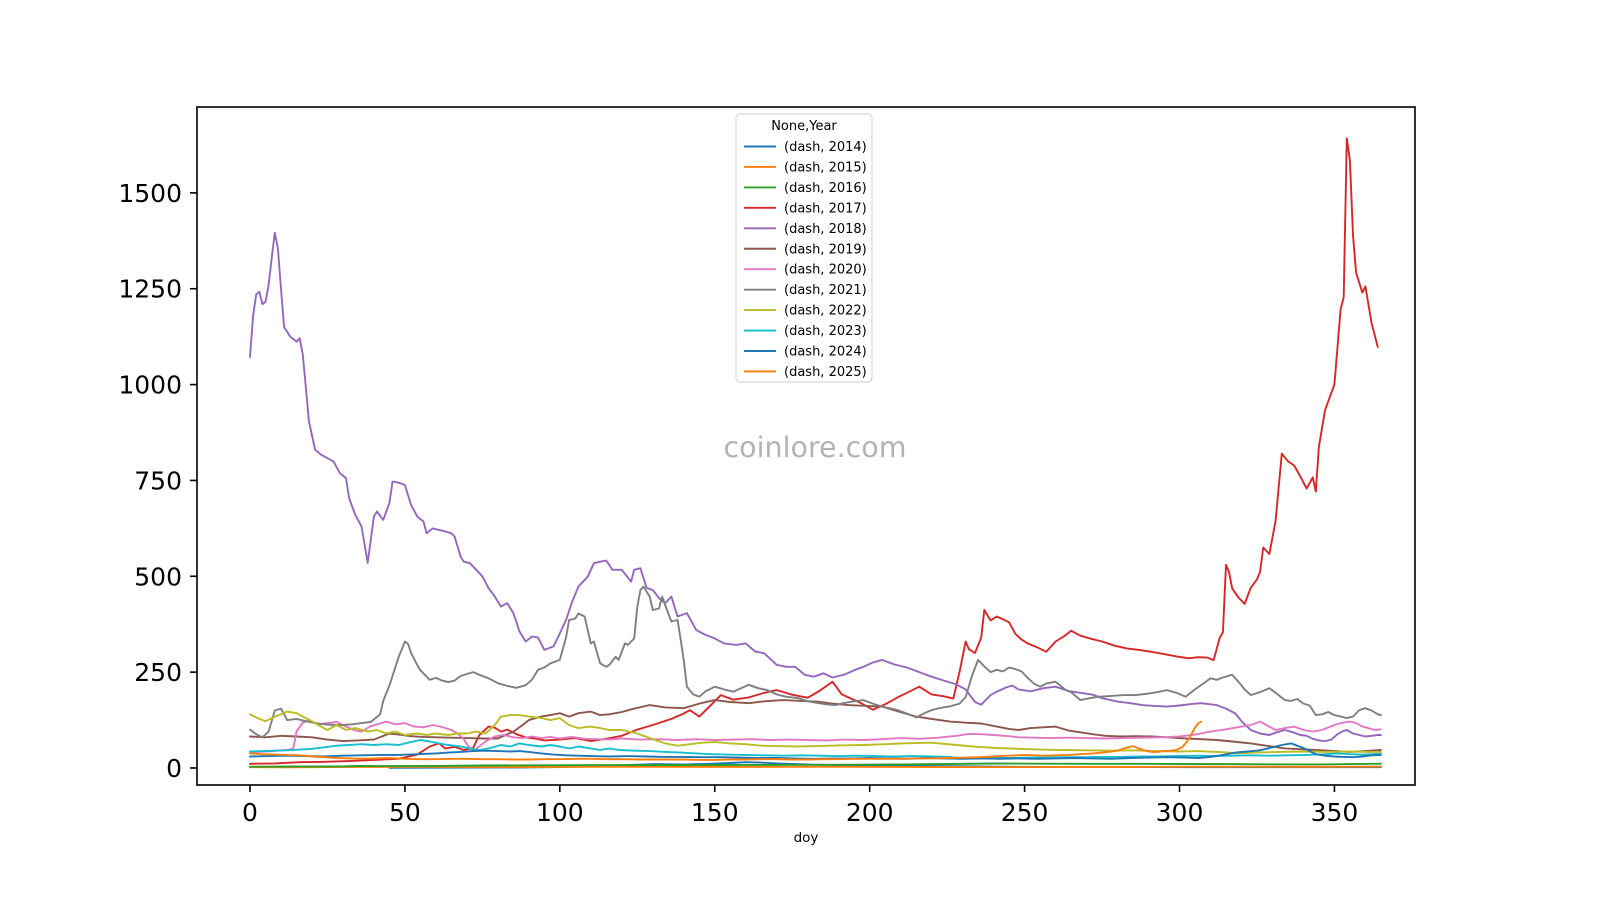  What do you see at coordinates (825, 249) in the screenshot?
I see `legend-item-label: (dash, 2019)` at bounding box center [825, 249].